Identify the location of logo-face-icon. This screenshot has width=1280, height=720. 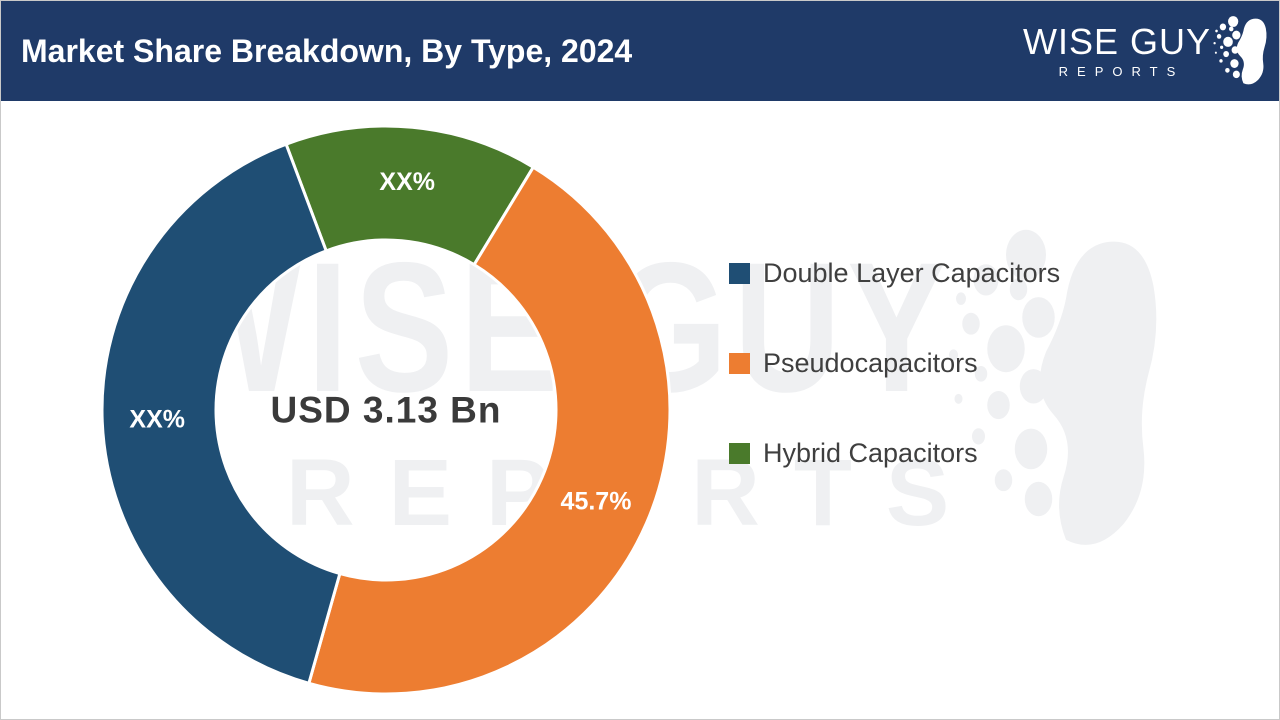
(1240, 50).